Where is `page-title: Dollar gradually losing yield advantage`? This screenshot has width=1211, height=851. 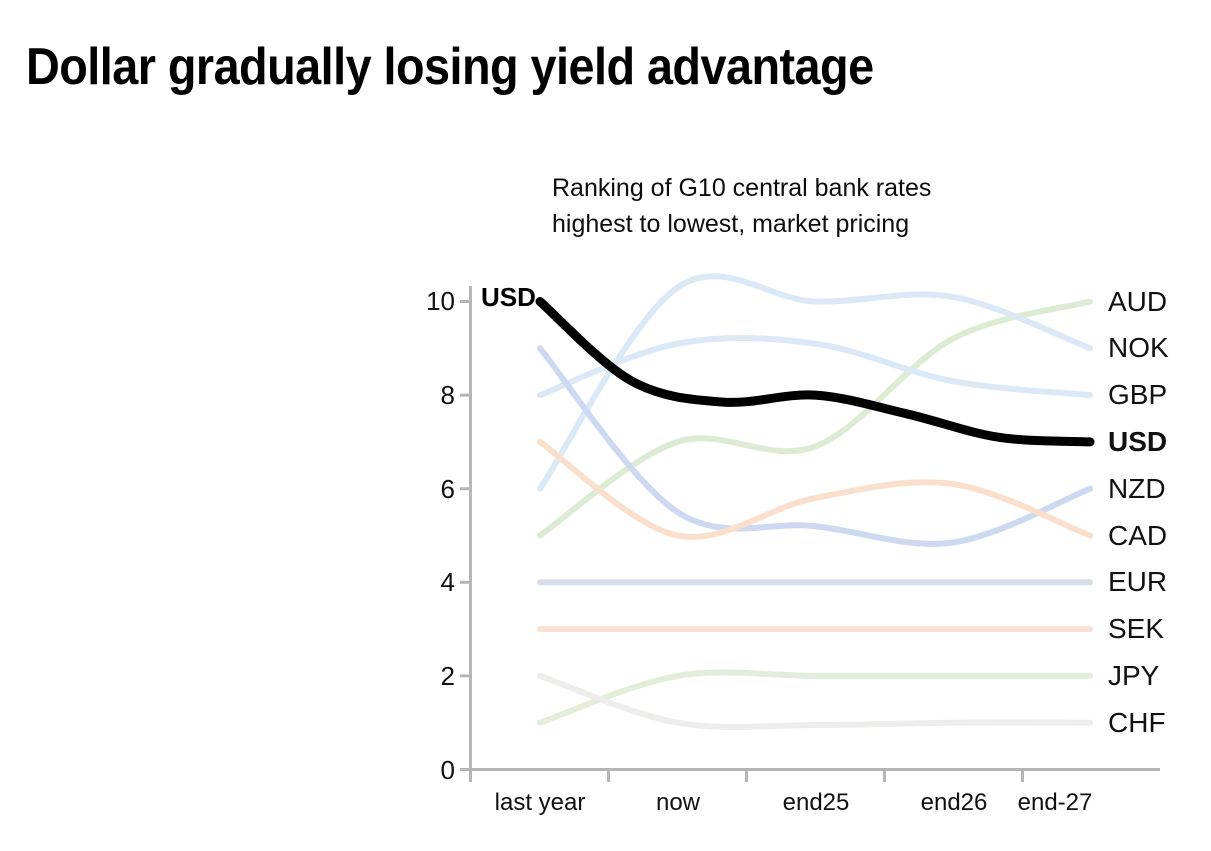
page-title: Dollar gradually losing yield advantage is located at coordinates (450, 67).